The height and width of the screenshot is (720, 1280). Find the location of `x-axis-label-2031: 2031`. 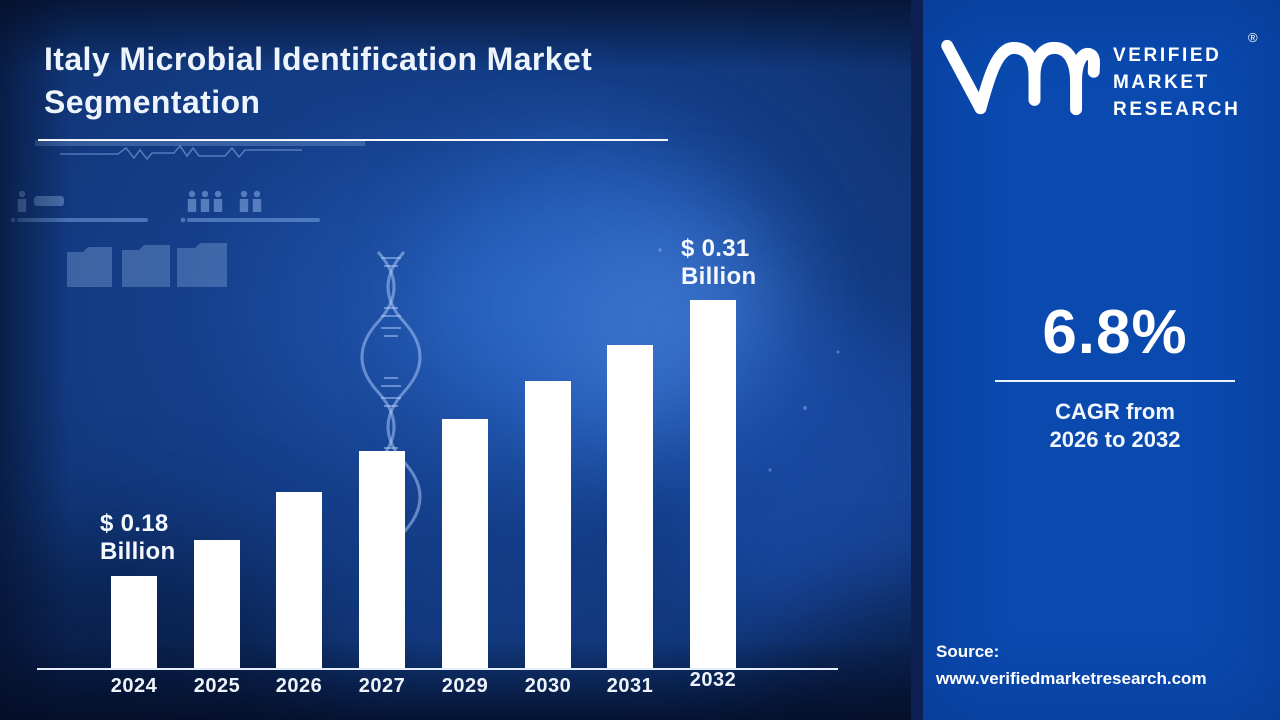

x-axis-label-2031: 2031 is located at coordinates (630, 686).